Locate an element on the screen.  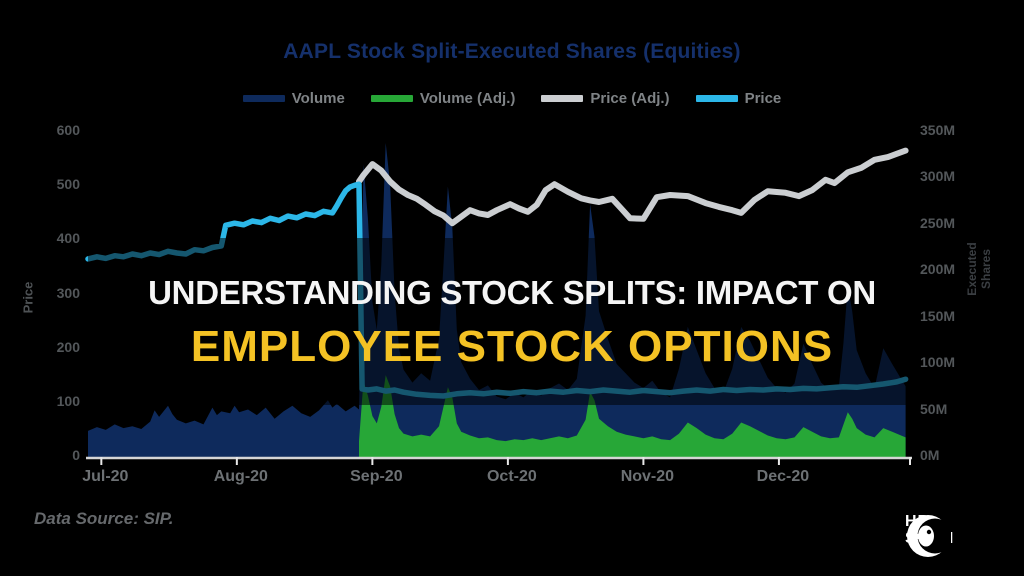
right-axis-tick: 200M is located at coordinates (938, 269).